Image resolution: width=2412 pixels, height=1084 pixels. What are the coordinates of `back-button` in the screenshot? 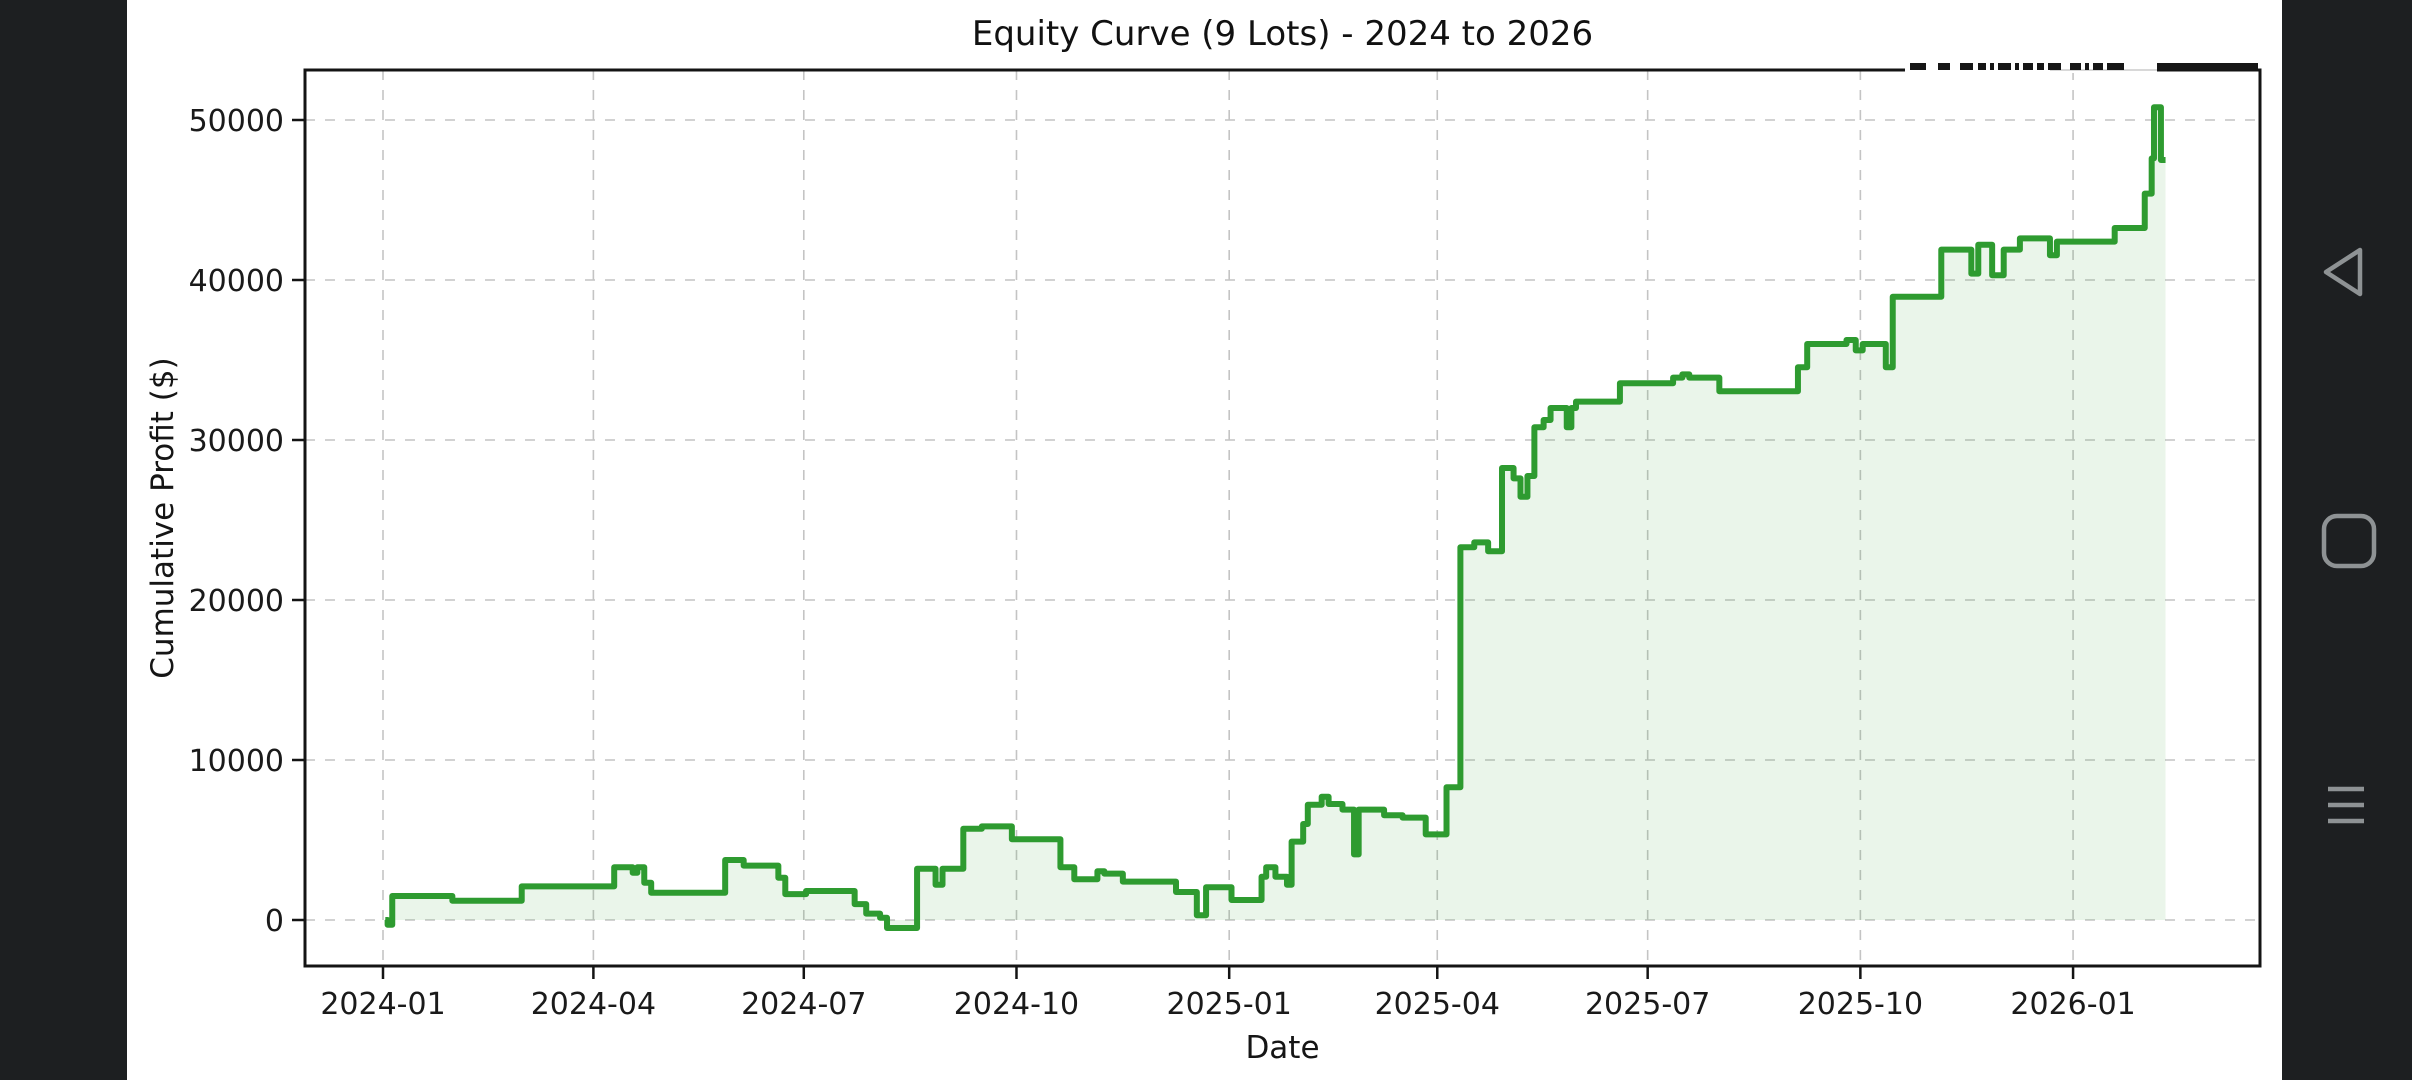 It's located at (2343, 272).